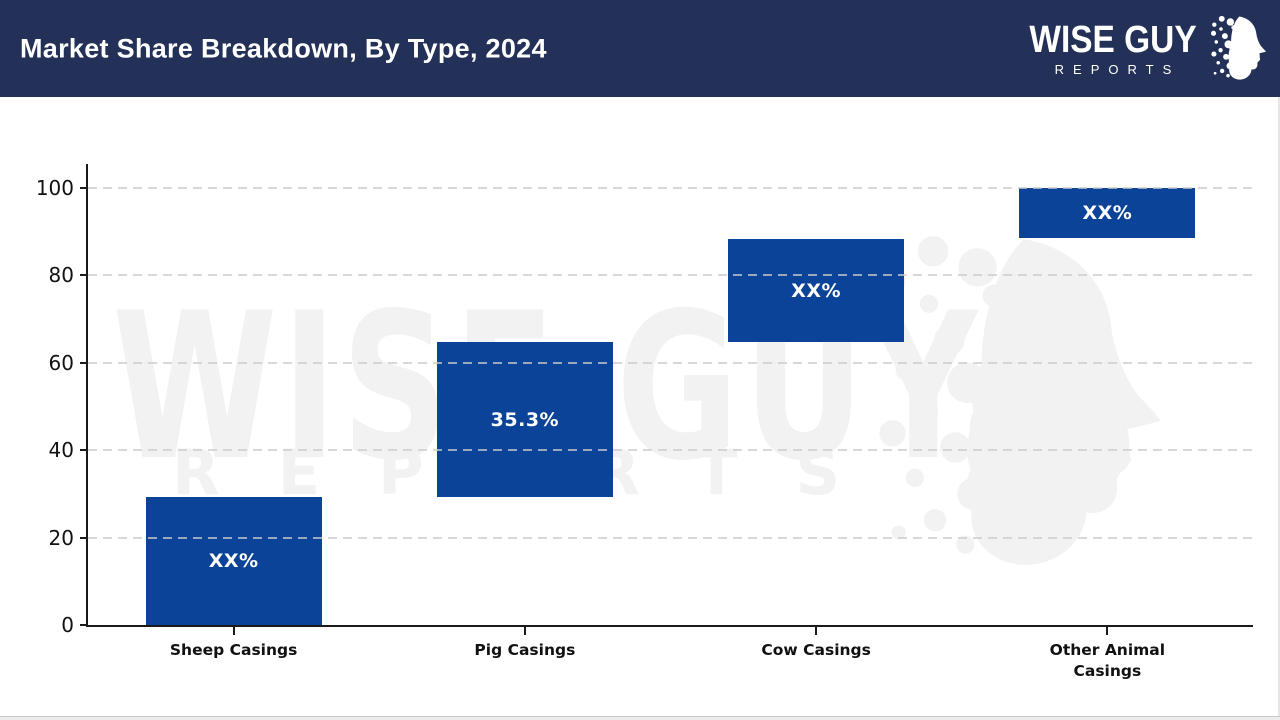  I want to click on wiseguy-logo: WISE GUY REPORTS, so click(1143, 48).